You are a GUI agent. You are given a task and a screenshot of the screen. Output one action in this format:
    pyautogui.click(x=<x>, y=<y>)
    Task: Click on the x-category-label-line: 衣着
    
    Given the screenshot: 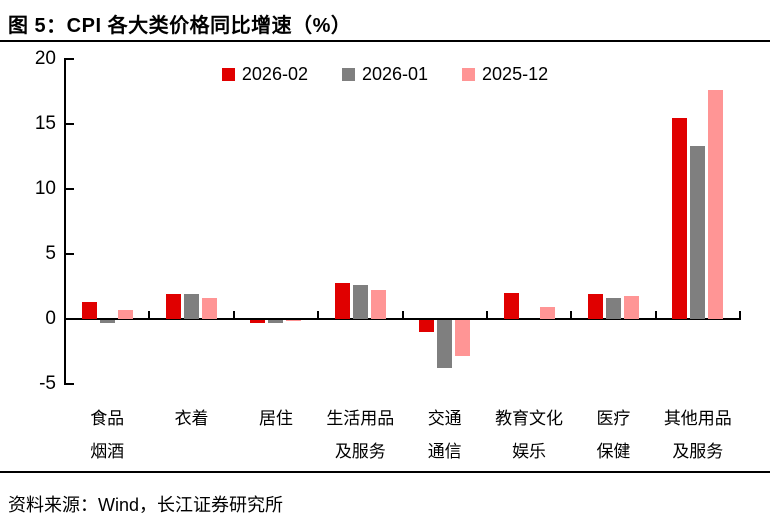 What is the action you would take?
    pyautogui.click(x=191, y=418)
    